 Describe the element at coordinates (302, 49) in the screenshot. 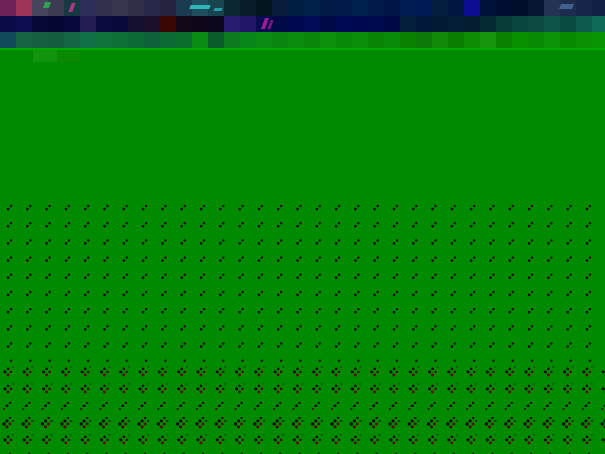

I see `separator-line` at that location.